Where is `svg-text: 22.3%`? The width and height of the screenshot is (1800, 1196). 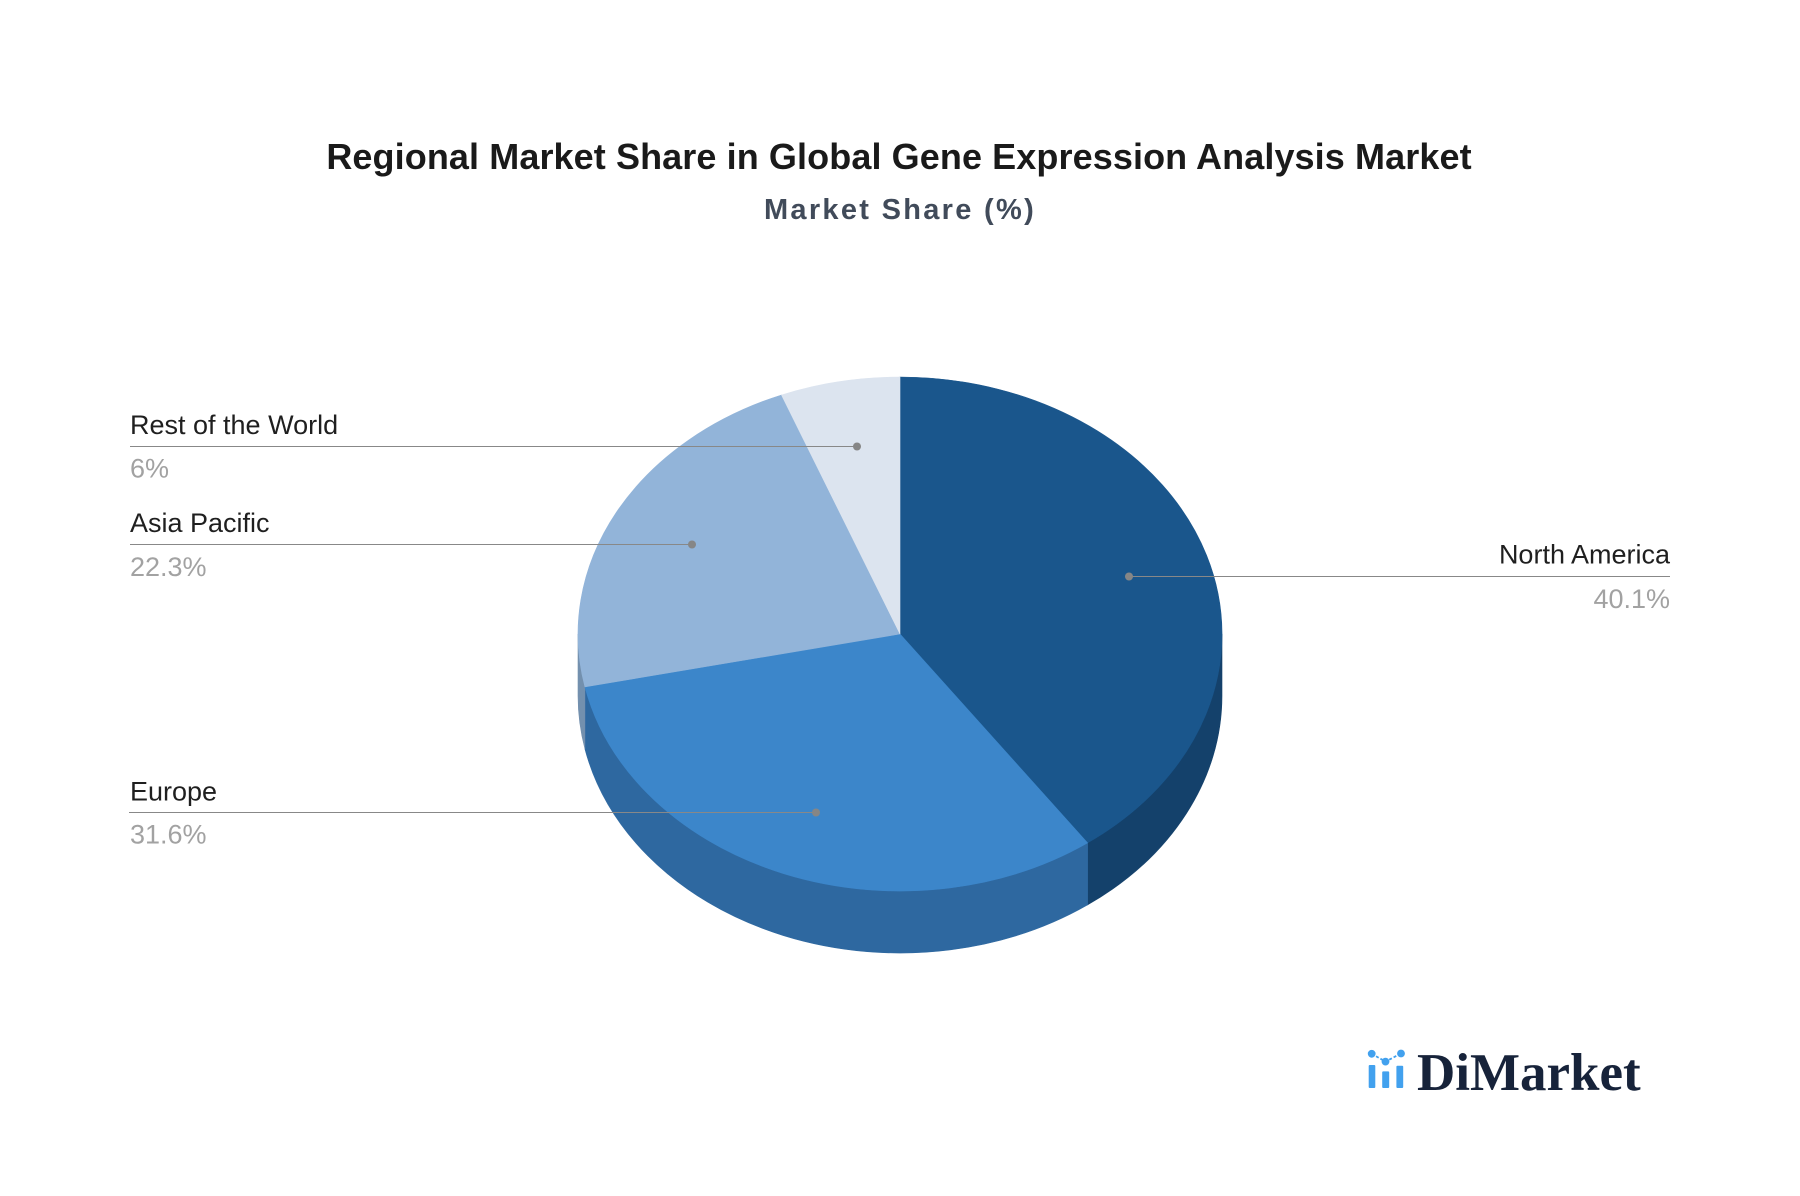 svg-text: 22.3% is located at coordinates (168, 567).